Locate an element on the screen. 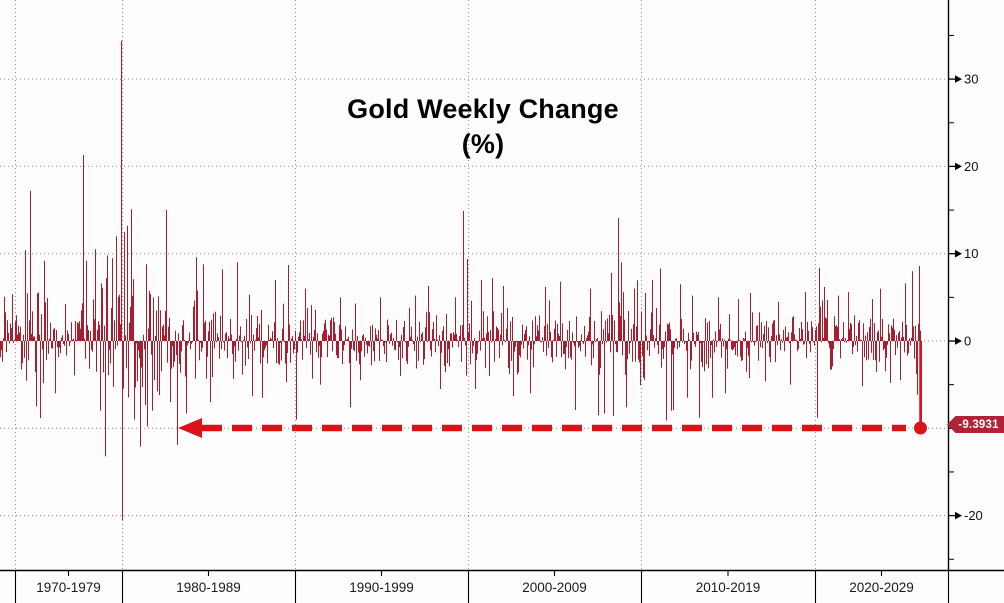 The height and width of the screenshot is (603, 1004). decade-label: 1980-1989 is located at coordinates (208, 587).